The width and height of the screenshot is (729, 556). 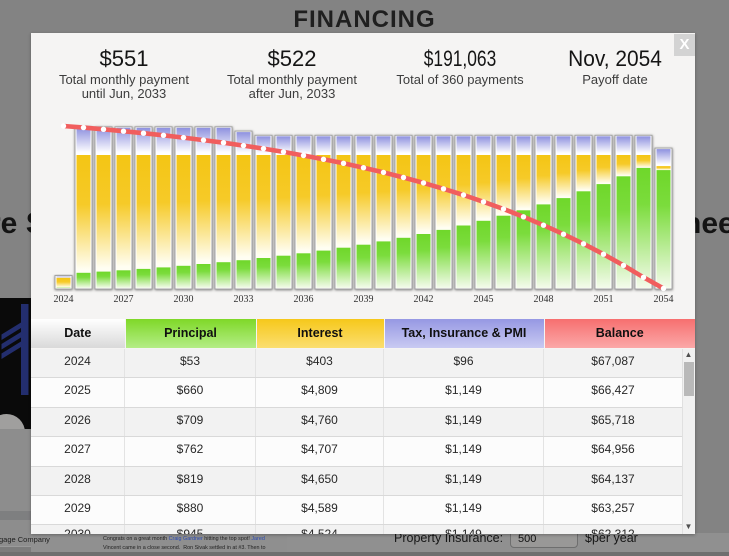 What do you see at coordinates (424, 299) in the screenshot?
I see `svg-text: 2042` at bounding box center [424, 299].